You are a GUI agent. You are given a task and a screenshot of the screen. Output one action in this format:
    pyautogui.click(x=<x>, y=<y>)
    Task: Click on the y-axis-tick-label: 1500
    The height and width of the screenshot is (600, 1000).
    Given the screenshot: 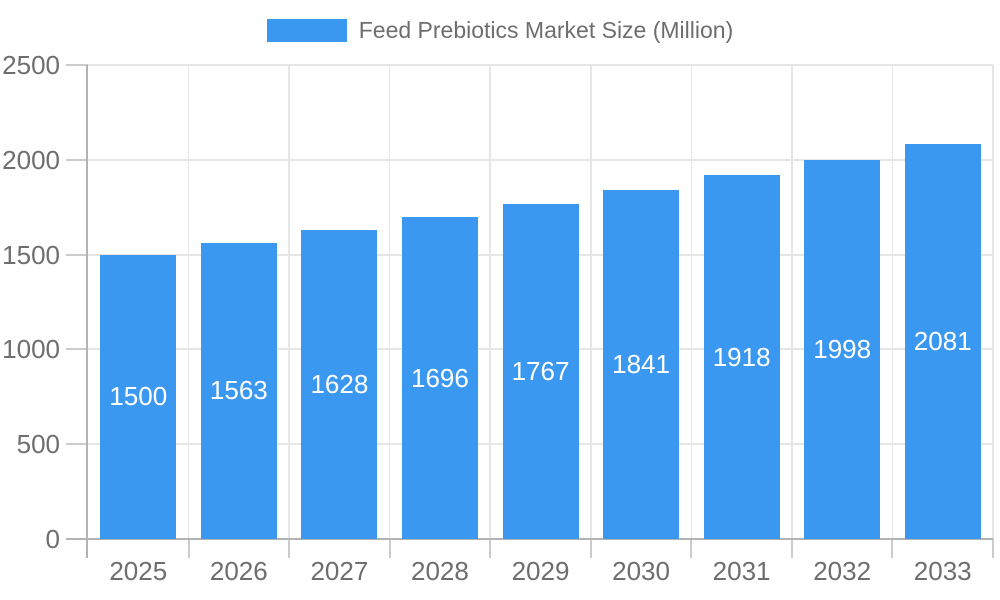 What is the action you would take?
    pyautogui.click(x=31, y=254)
    